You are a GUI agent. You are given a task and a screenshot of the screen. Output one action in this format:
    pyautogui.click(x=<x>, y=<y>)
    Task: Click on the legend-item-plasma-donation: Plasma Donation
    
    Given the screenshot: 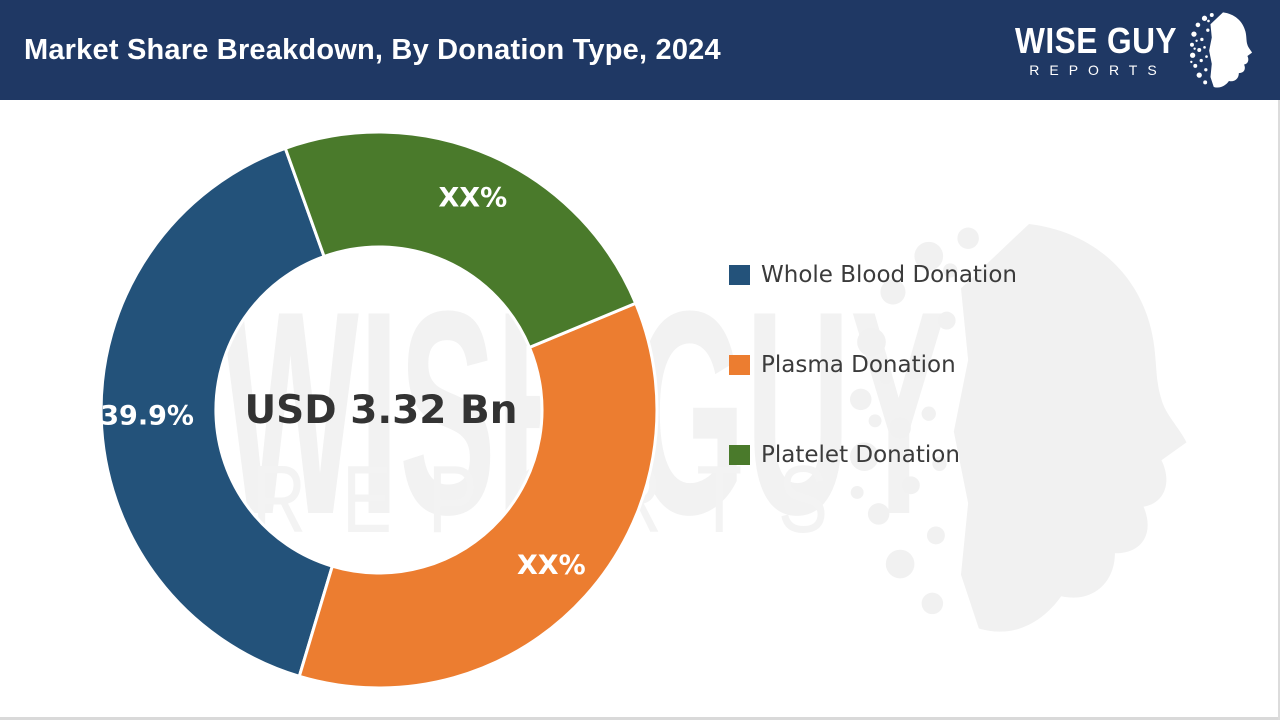 What is the action you would take?
    pyautogui.click(x=873, y=364)
    